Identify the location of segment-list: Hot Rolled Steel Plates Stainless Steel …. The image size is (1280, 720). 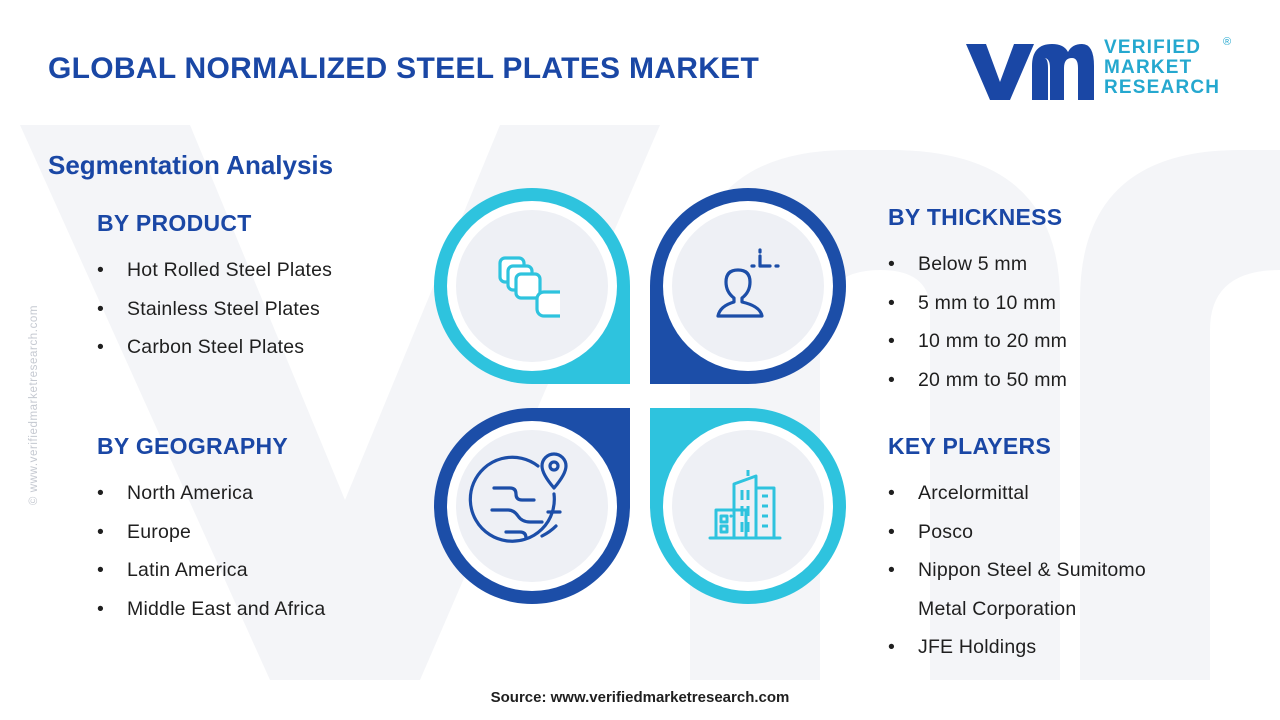
(262, 309).